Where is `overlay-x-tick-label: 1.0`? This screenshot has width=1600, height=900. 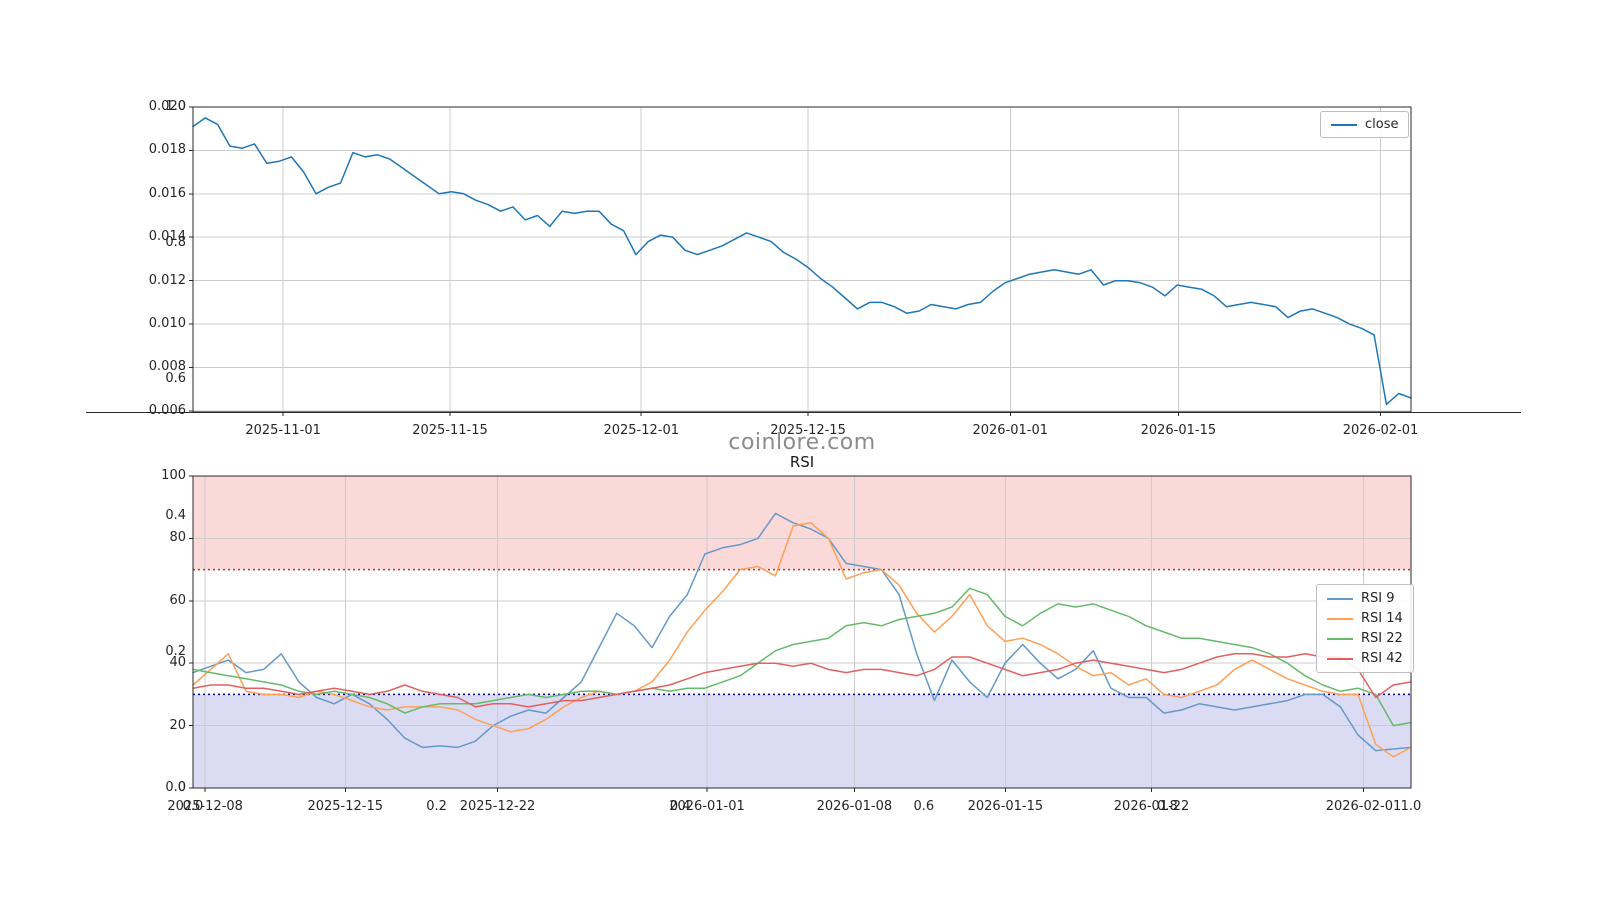 overlay-x-tick-label: 1.0 is located at coordinates (1411, 806).